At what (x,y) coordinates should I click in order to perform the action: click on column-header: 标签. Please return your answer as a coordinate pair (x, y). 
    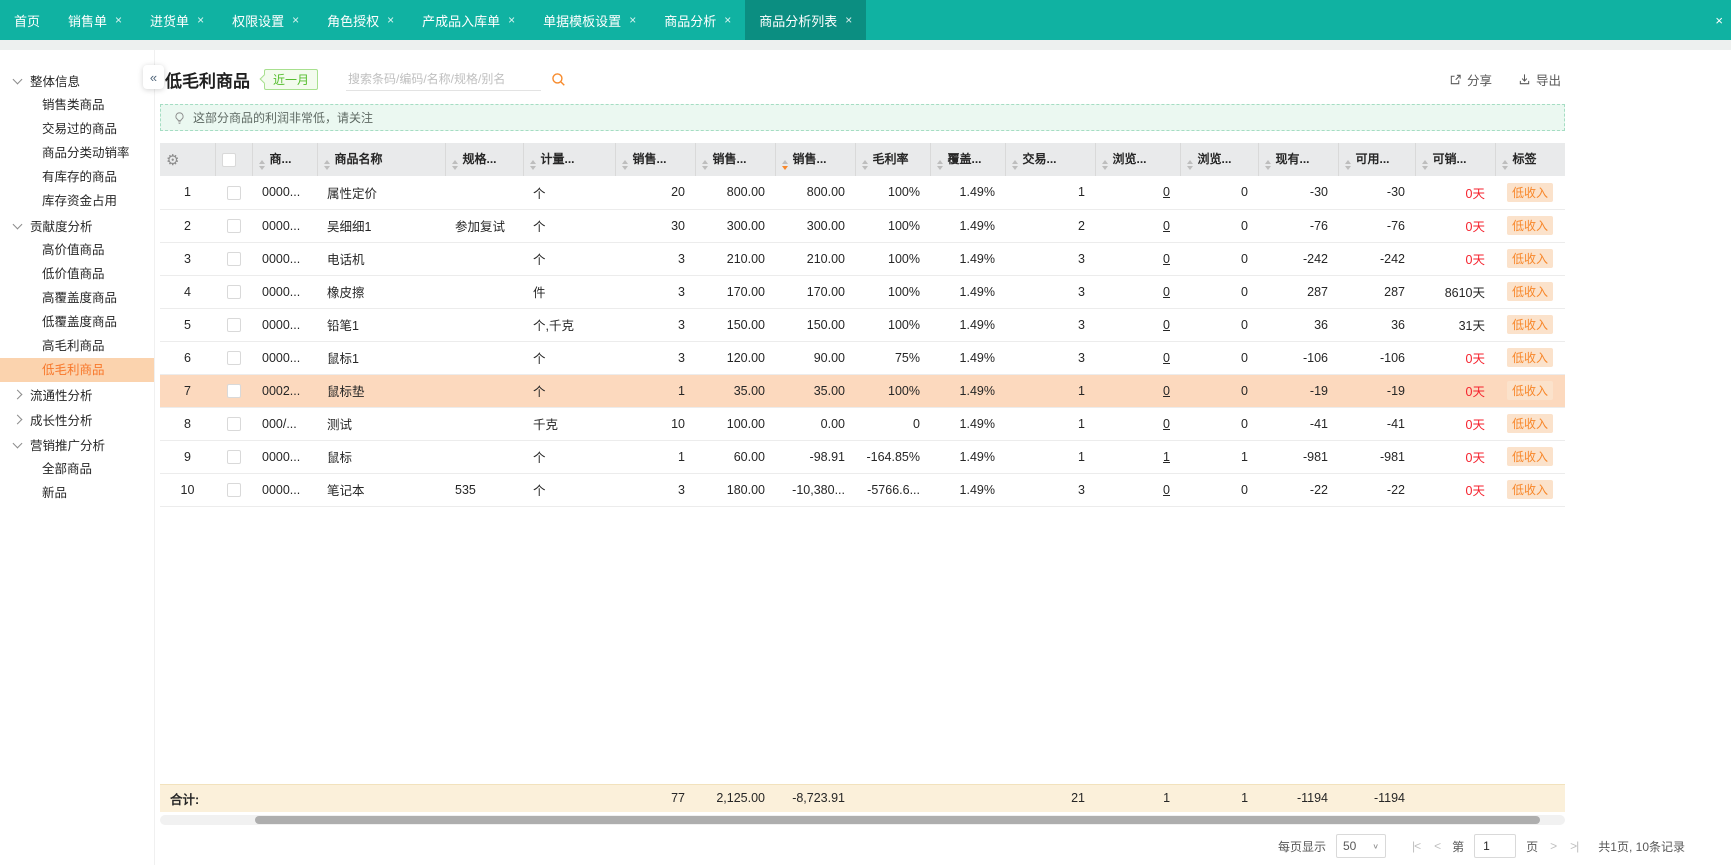
    Looking at the image, I should click on (1529, 159).